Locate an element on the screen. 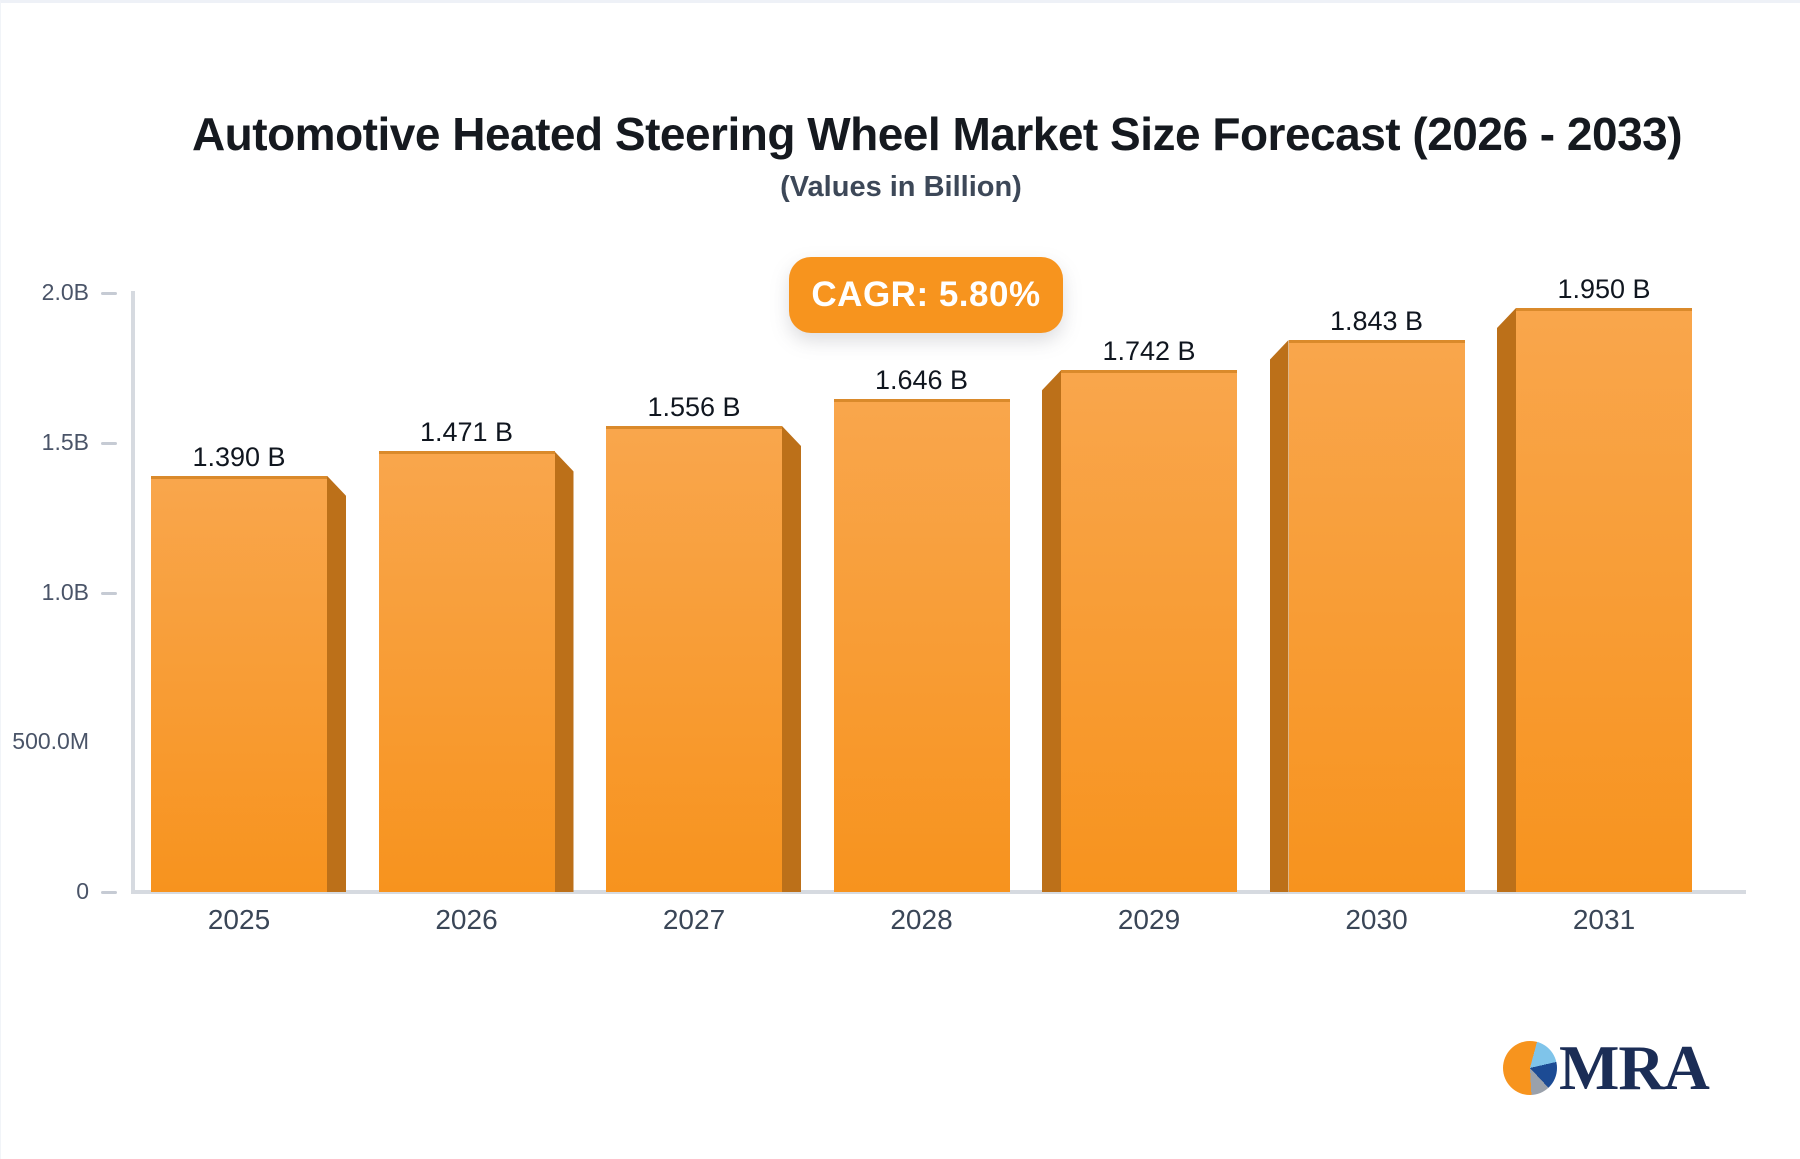  x-axis-label: 2029 is located at coordinates (1149, 919).